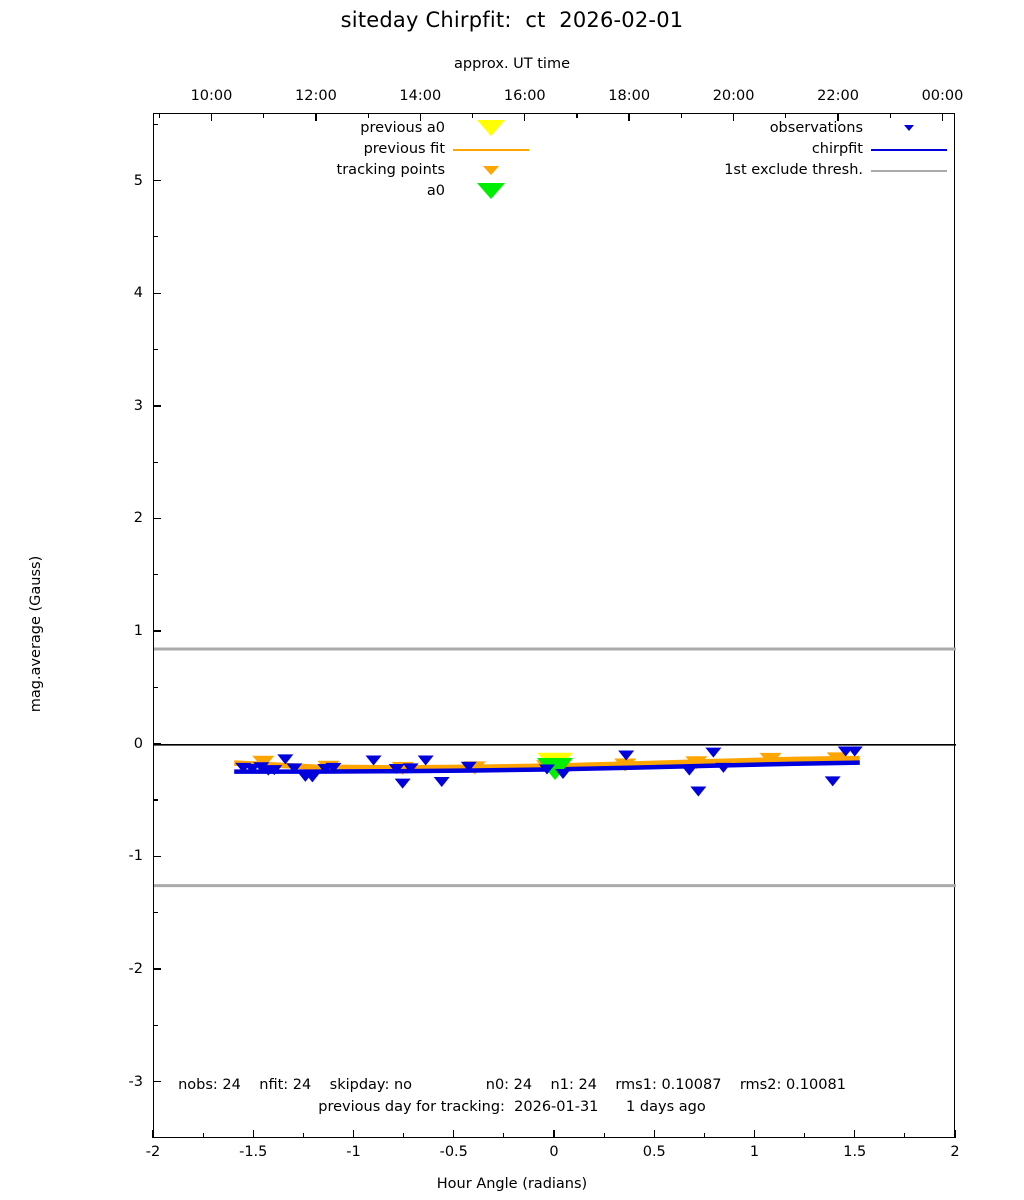  Describe the element at coordinates (420, 96) in the screenshot. I see `ut-tick-label: 14:00` at that location.